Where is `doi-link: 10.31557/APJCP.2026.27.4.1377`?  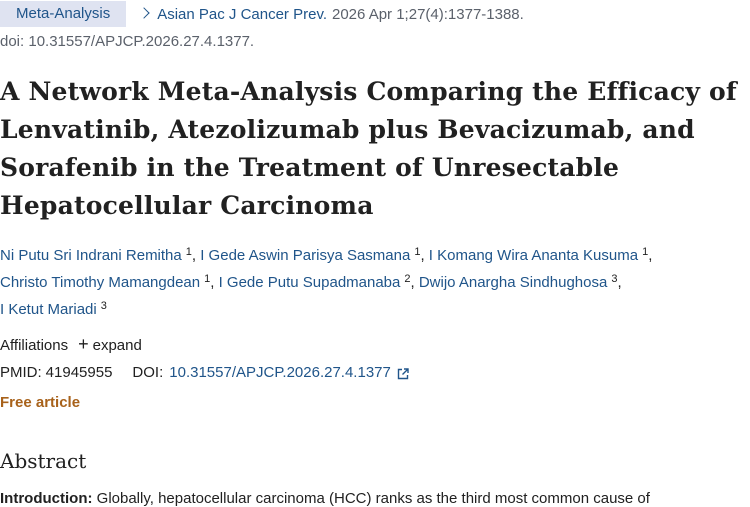 doi-link: 10.31557/APJCP.2026.27.4.1377 is located at coordinates (280, 372).